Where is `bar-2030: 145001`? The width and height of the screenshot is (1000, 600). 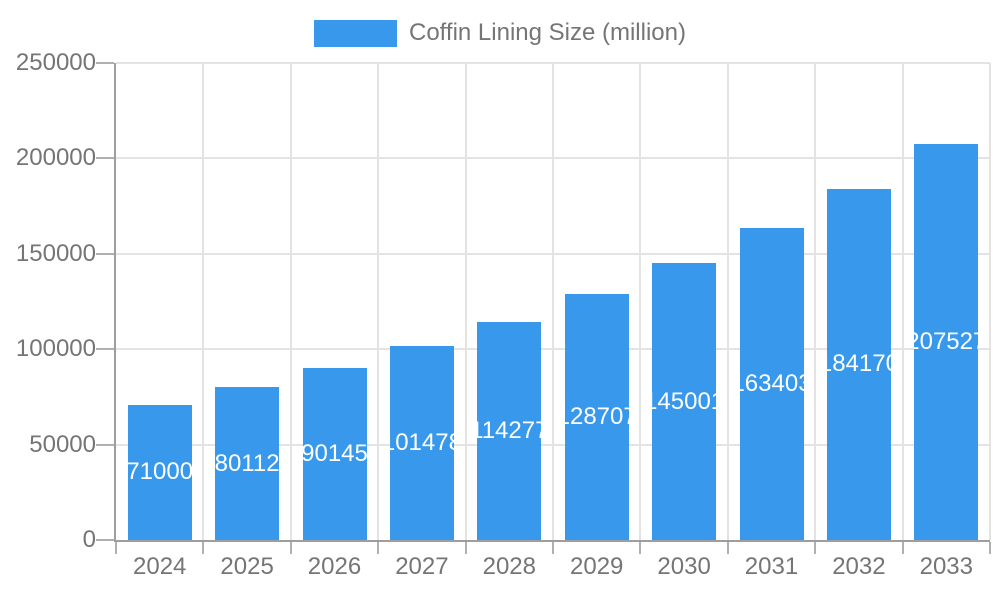 bar-2030: 145001 is located at coordinates (684, 401).